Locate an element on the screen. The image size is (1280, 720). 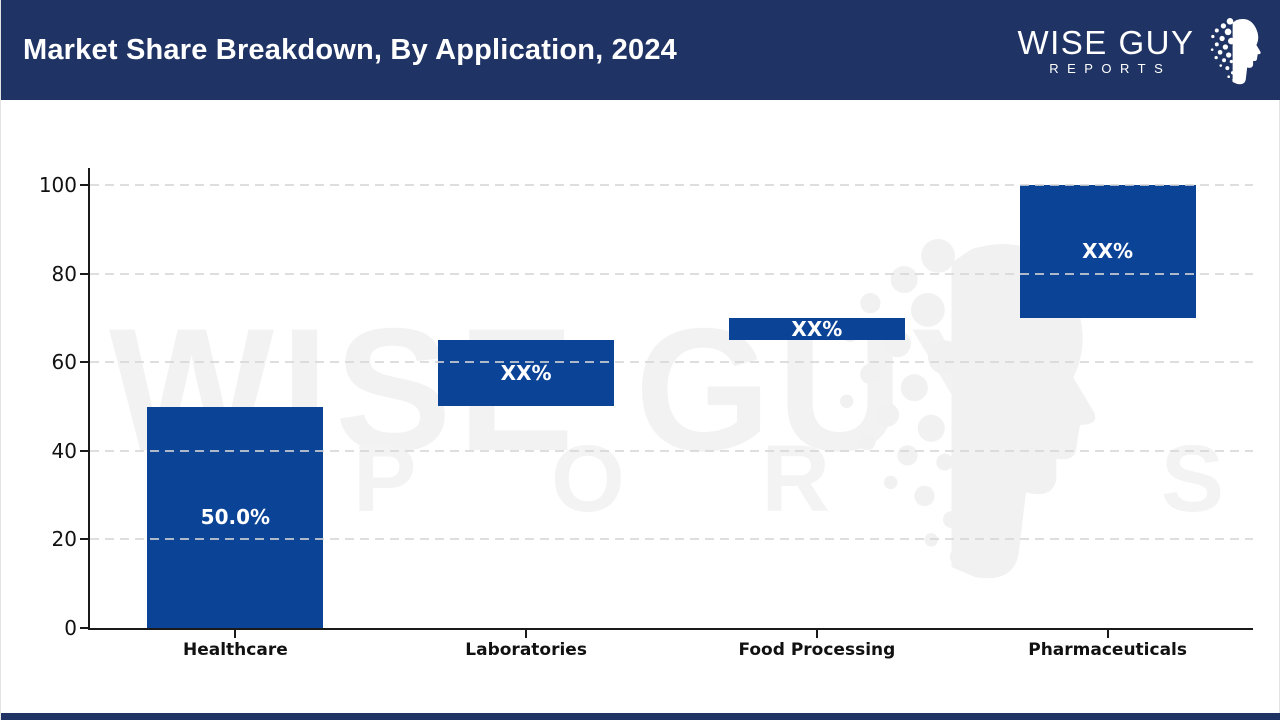
bar-food-processing: XX% is located at coordinates (816, 328).